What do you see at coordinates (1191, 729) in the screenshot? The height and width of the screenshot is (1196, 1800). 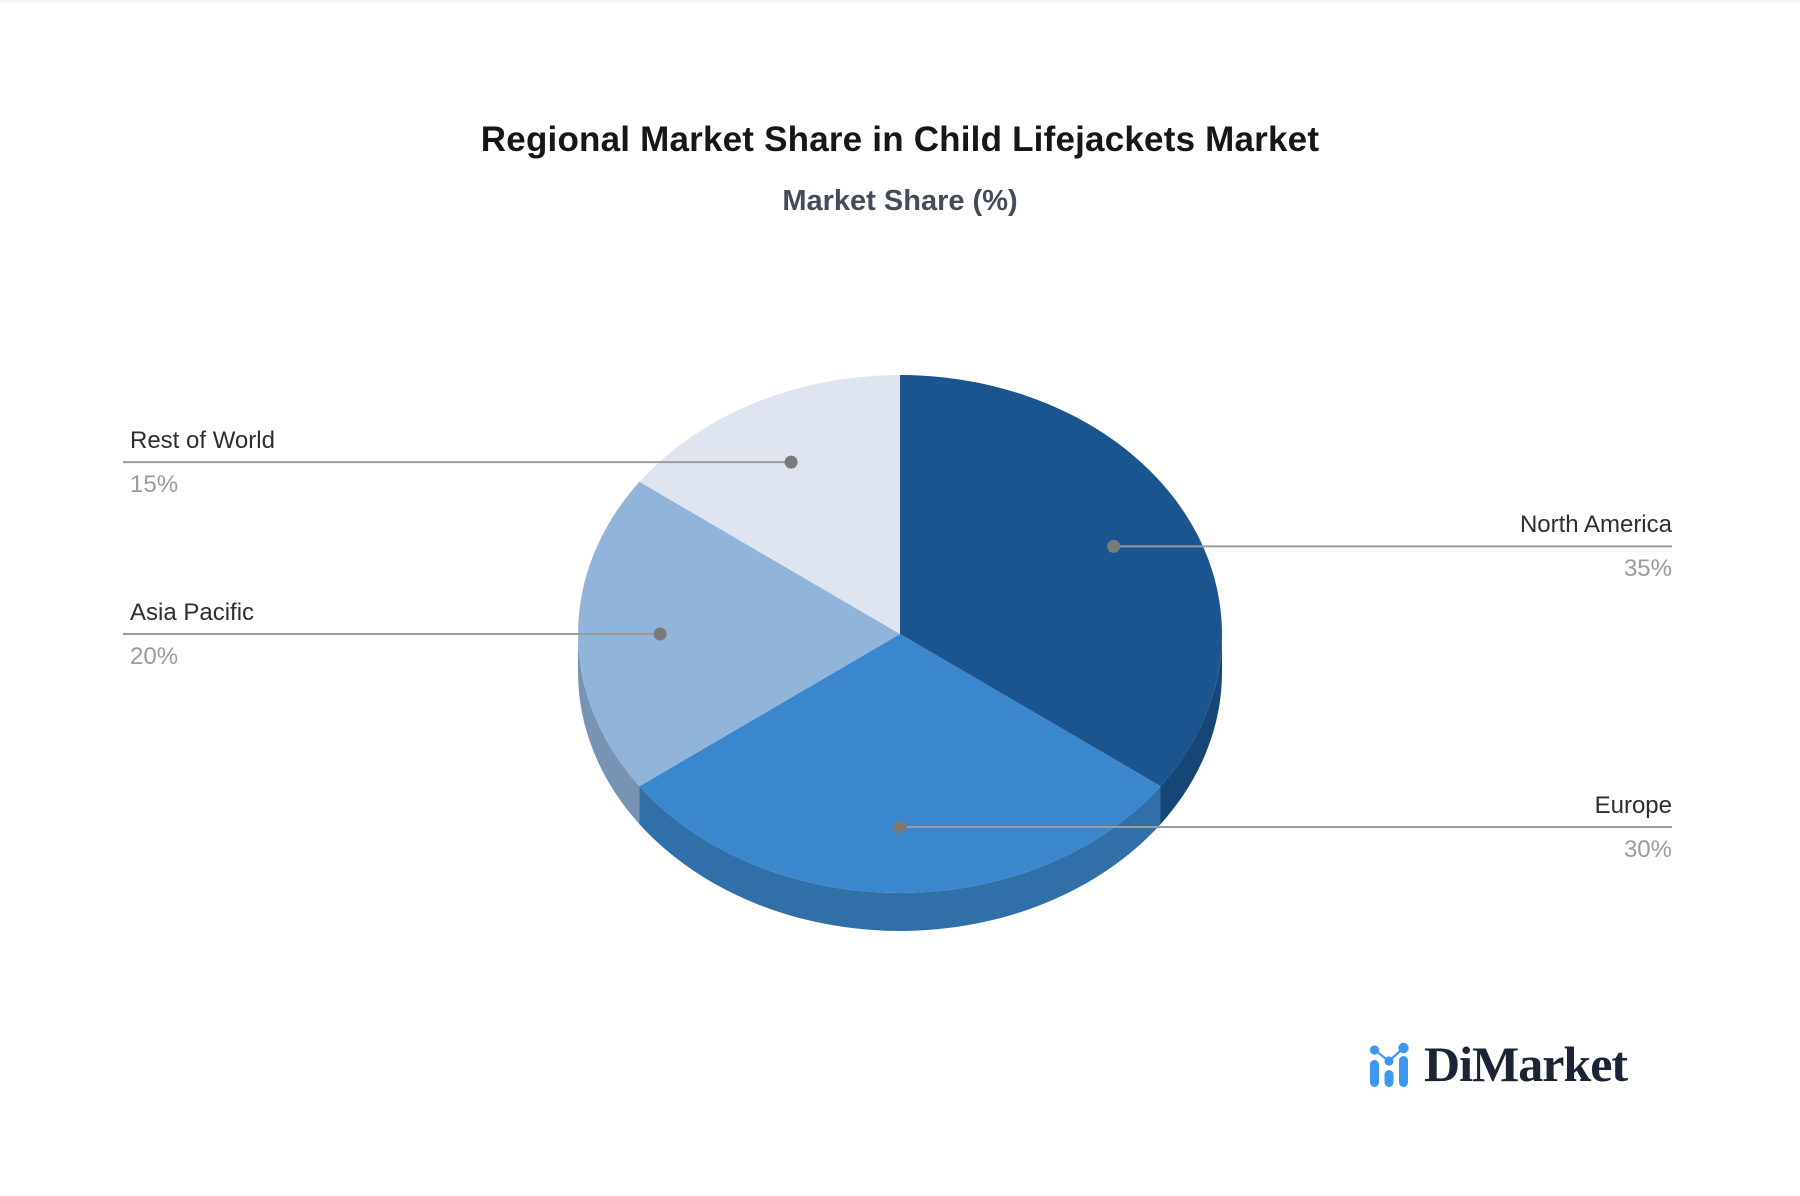 I see `pie-slice-north-america-side` at bounding box center [1191, 729].